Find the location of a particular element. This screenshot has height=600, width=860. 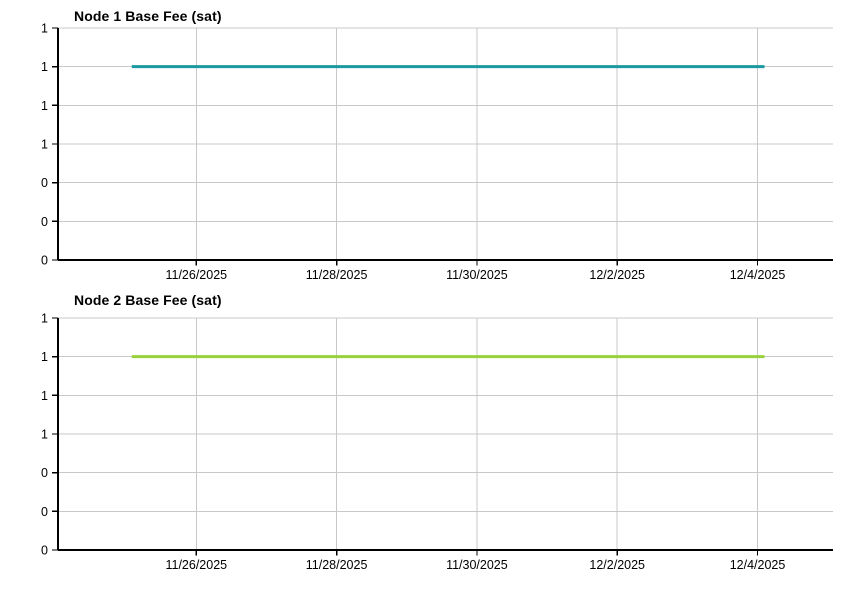

node1-chart-title: Node 1 Base Fee (sat) is located at coordinates (148, 16).